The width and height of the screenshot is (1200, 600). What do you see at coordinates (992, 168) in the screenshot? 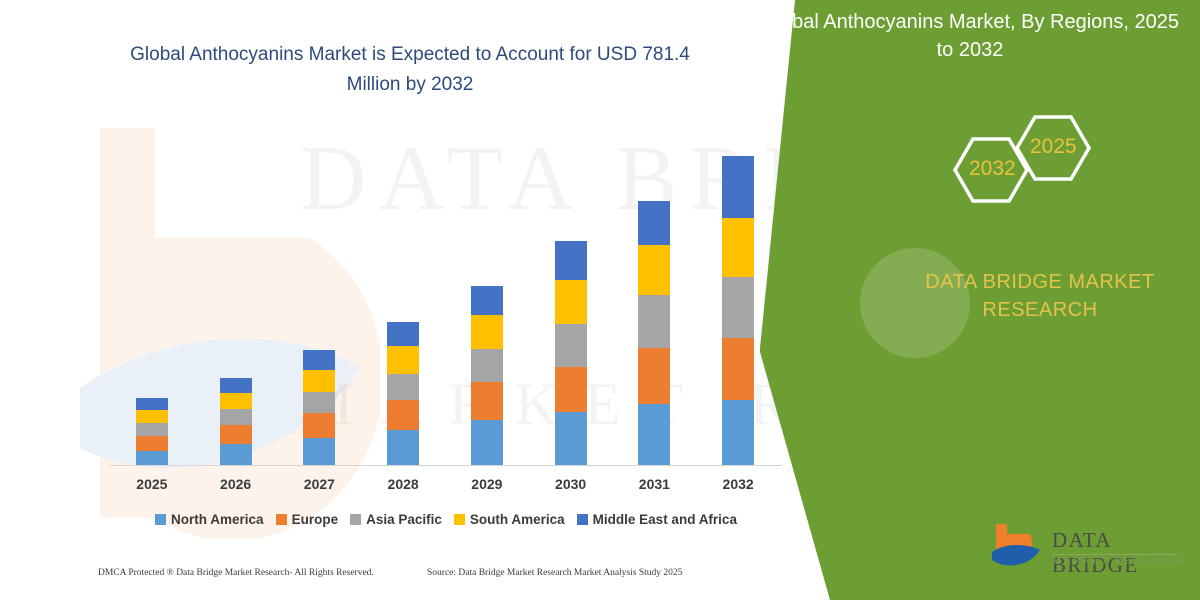
I see `hexagon-label-2032: 2032` at bounding box center [992, 168].